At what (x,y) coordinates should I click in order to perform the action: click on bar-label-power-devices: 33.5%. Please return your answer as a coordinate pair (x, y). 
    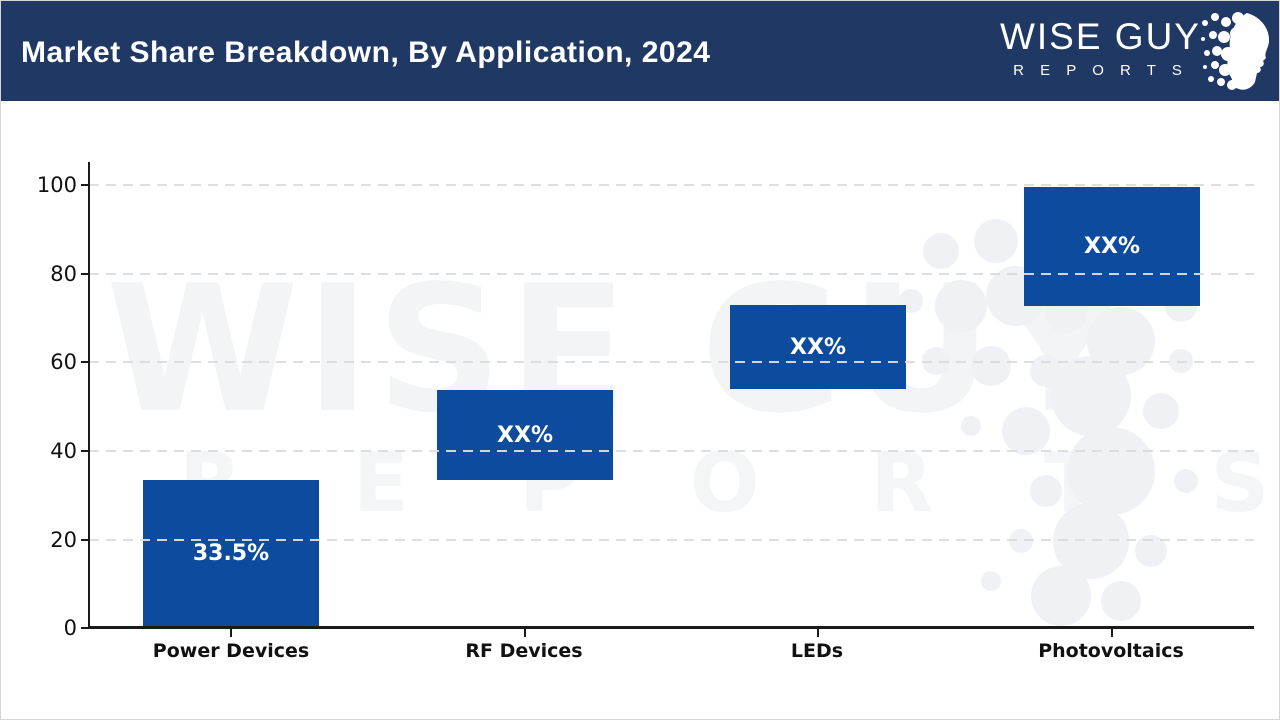
    Looking at the image, I should click on (231, 553).